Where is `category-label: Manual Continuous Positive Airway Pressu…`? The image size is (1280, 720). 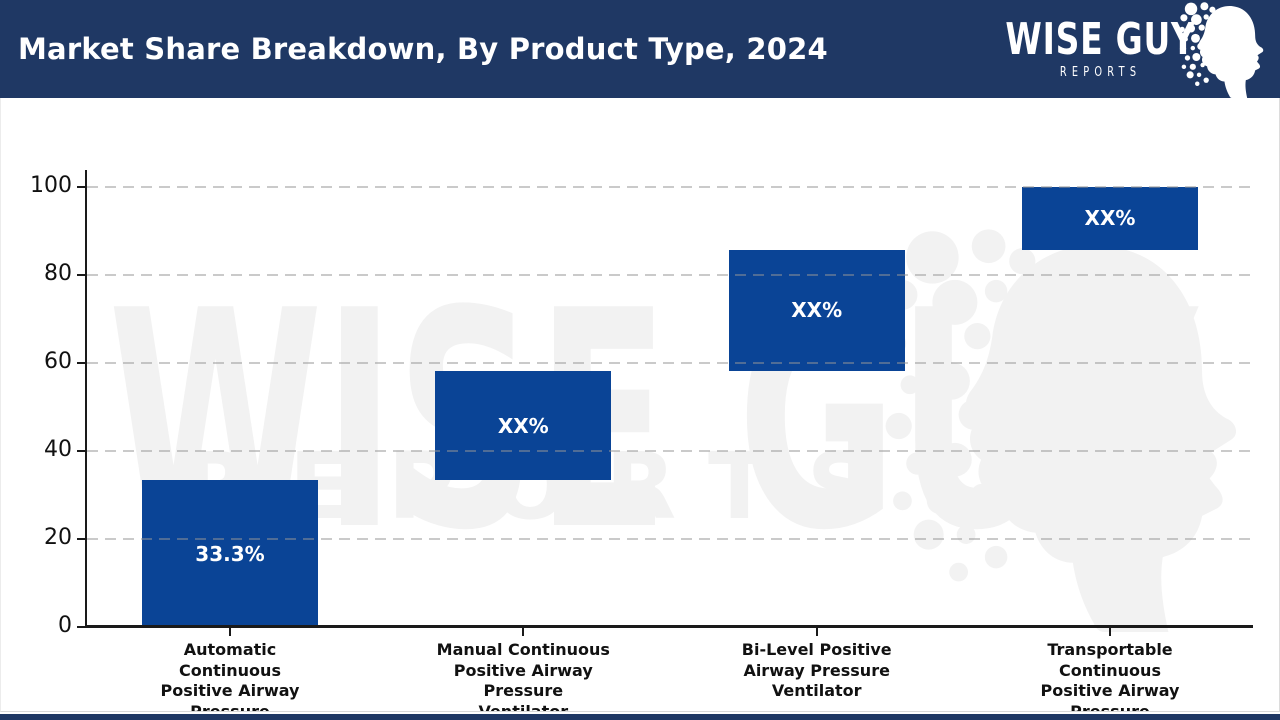
category-label: Manual Continuous Positive Airway Pressu… is located at coordinates (523, 676).